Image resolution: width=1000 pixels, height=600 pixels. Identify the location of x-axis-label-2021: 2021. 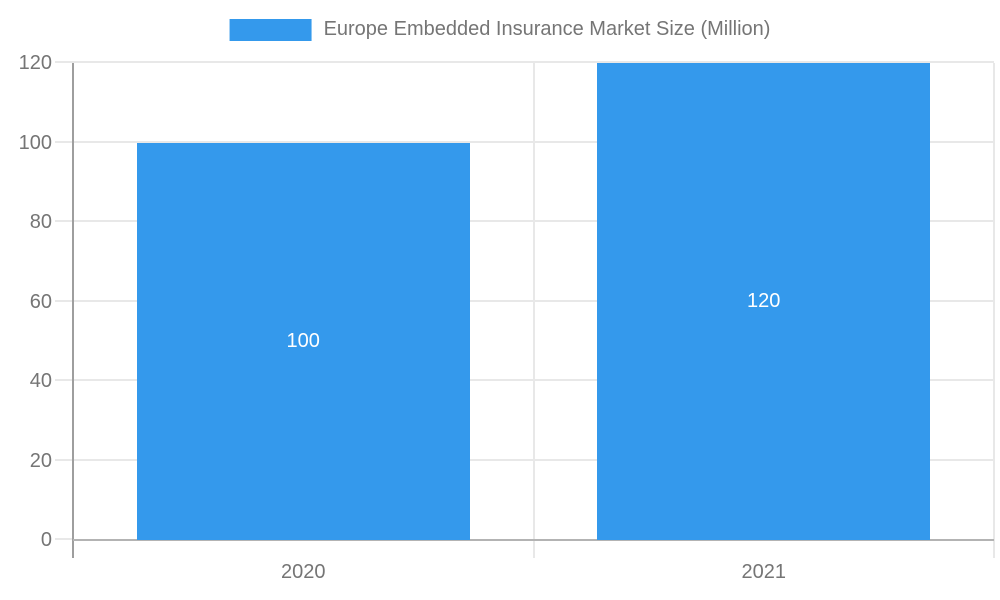
(764, 572).